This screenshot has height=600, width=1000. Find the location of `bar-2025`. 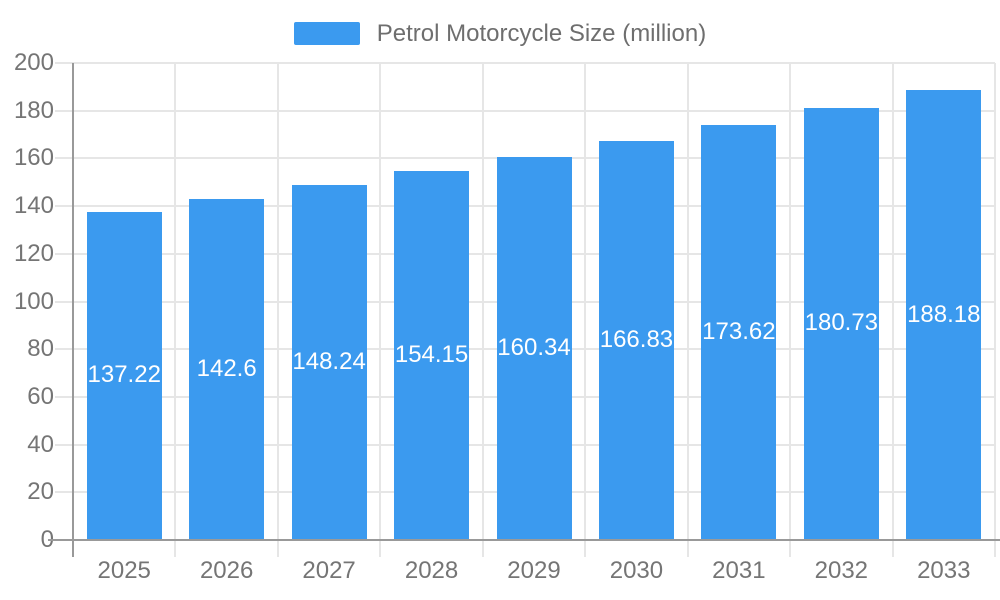

bar-2025 is located at coordinates (124, 375).